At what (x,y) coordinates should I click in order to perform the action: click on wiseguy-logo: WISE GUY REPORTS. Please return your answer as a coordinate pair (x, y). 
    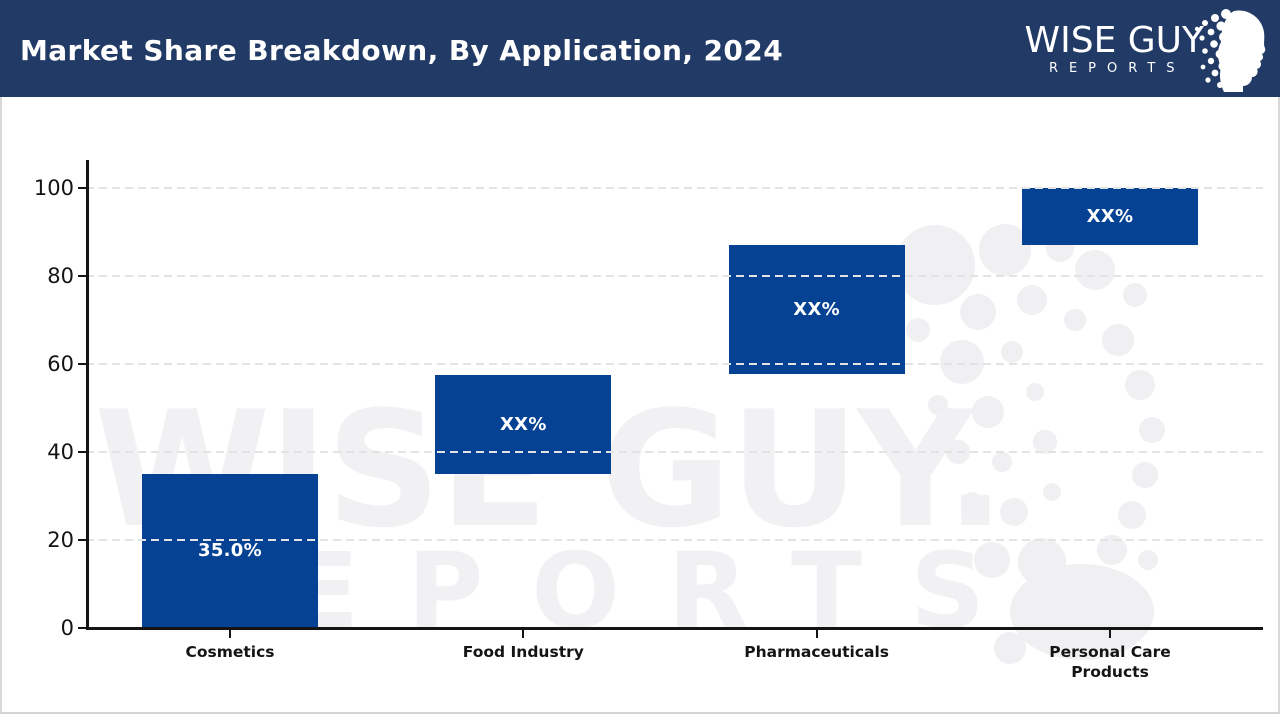
    Looking at the image, I should click on (1150, 49).